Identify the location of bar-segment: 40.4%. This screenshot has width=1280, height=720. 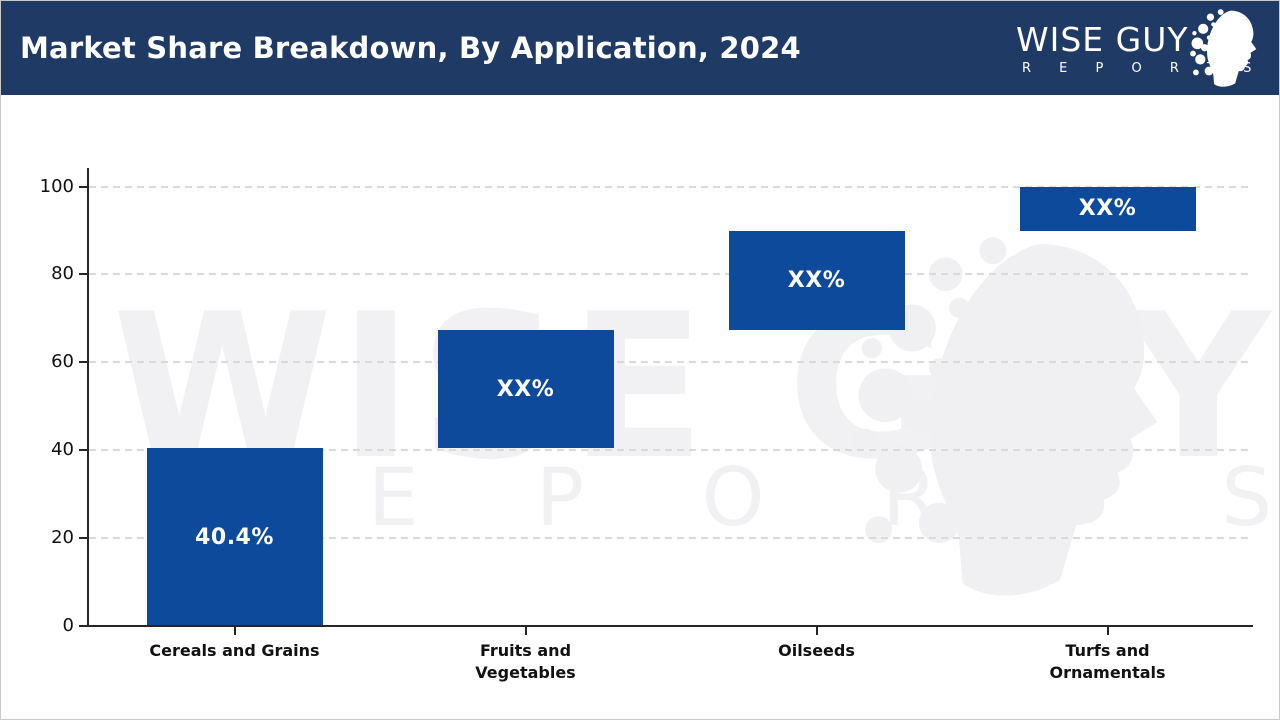
(234, 537).